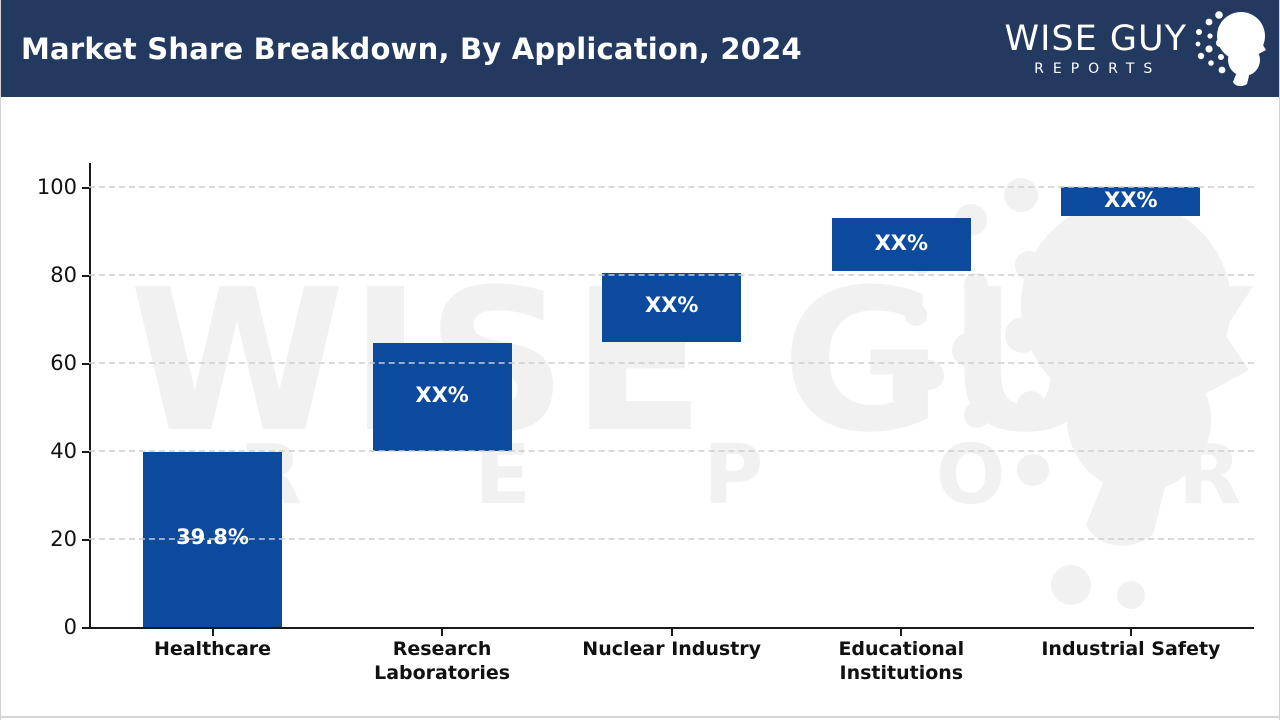 Image resolution: width=1280 pixels, height=720 pixels. Describe the element at coordinates (63, 451) in the screenshot. I see `y-tick-label: 40` at that location.